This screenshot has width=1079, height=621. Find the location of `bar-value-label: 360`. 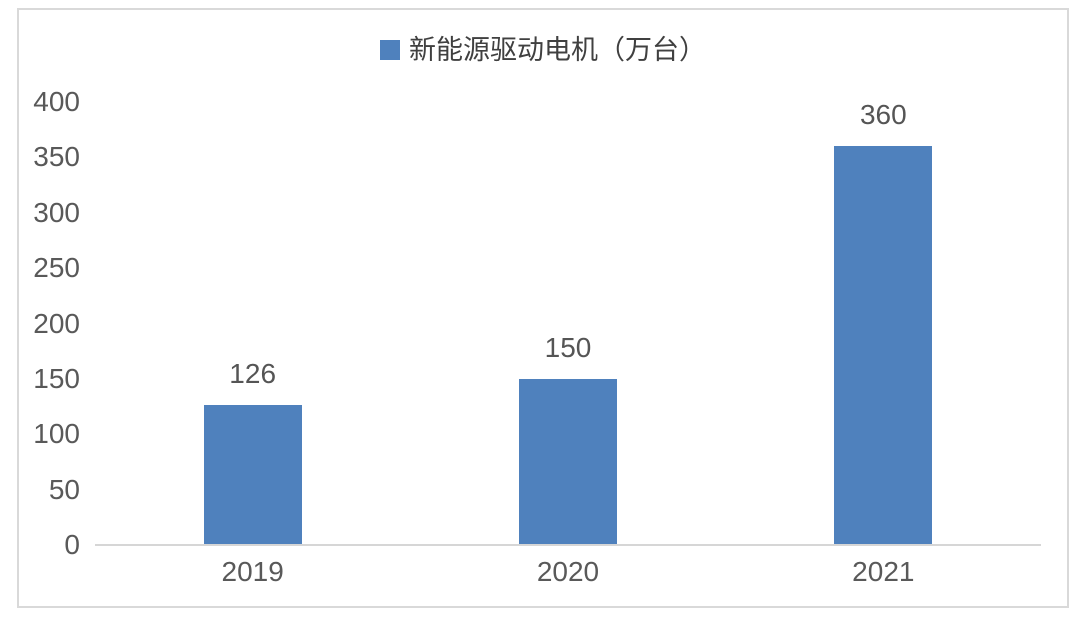

bar-value-label: 360 is located at coordinates (883, 115).